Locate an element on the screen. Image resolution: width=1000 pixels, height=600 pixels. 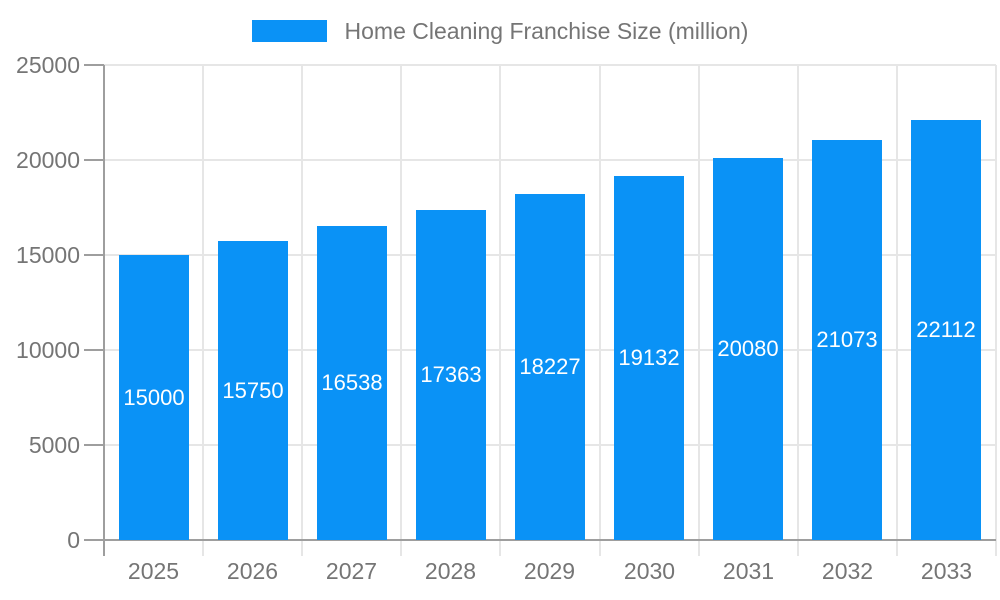
legend: Home Cleaning Franchise Size (million) is located at coordinates (500, 31).